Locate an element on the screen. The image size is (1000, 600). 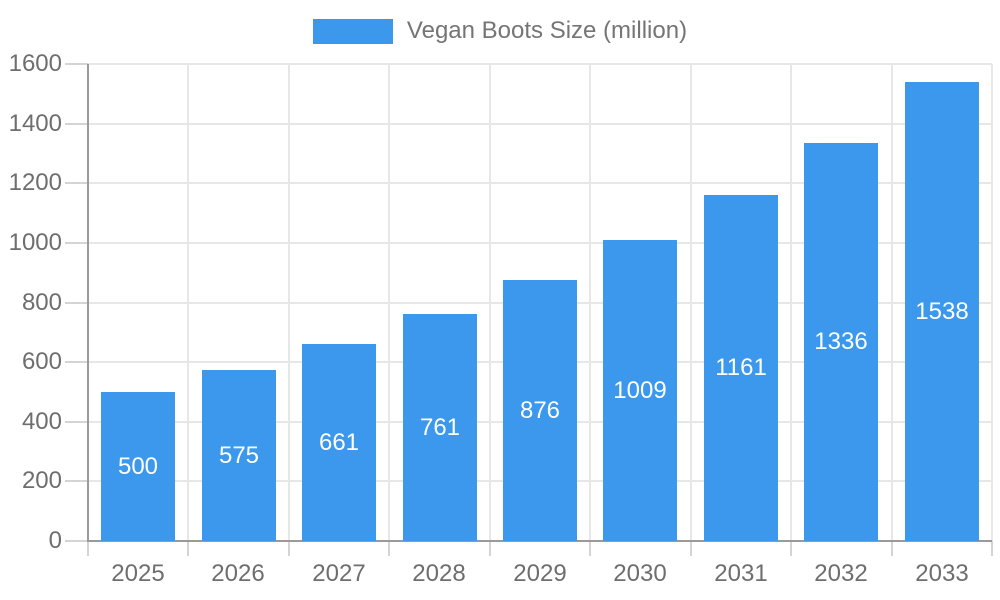
x-axis-label-2027: 2027 is located at coordinates (339, 573).